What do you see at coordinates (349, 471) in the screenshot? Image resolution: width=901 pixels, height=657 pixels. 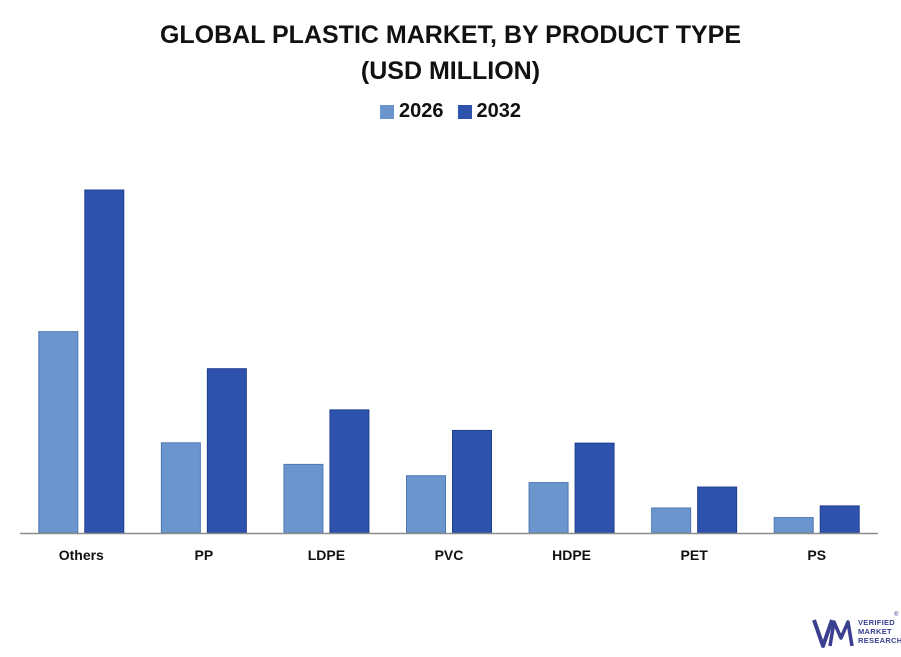 I see `bar-2032-ldpe` at bounding box center [349, 471].